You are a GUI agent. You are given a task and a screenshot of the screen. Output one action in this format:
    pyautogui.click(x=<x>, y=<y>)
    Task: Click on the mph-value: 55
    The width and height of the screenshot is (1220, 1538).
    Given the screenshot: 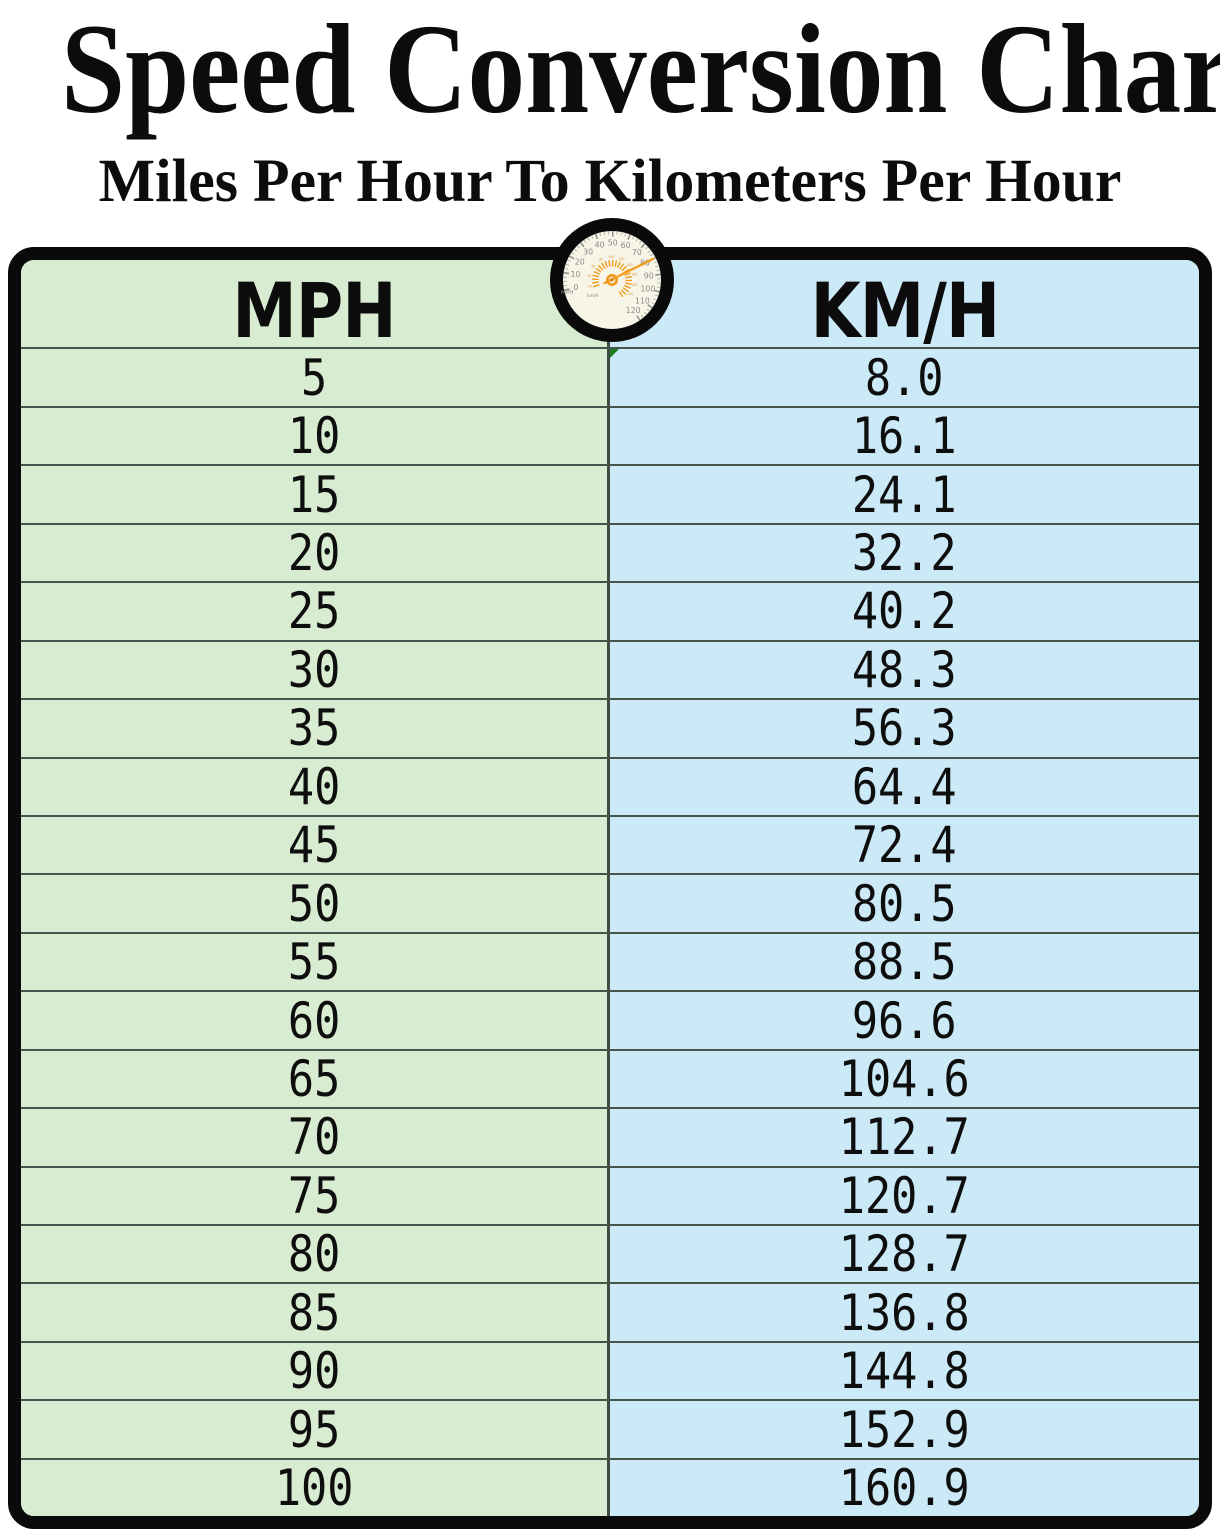 What is the action you would take?
    pyautogui.click(x=314, y=962)
    